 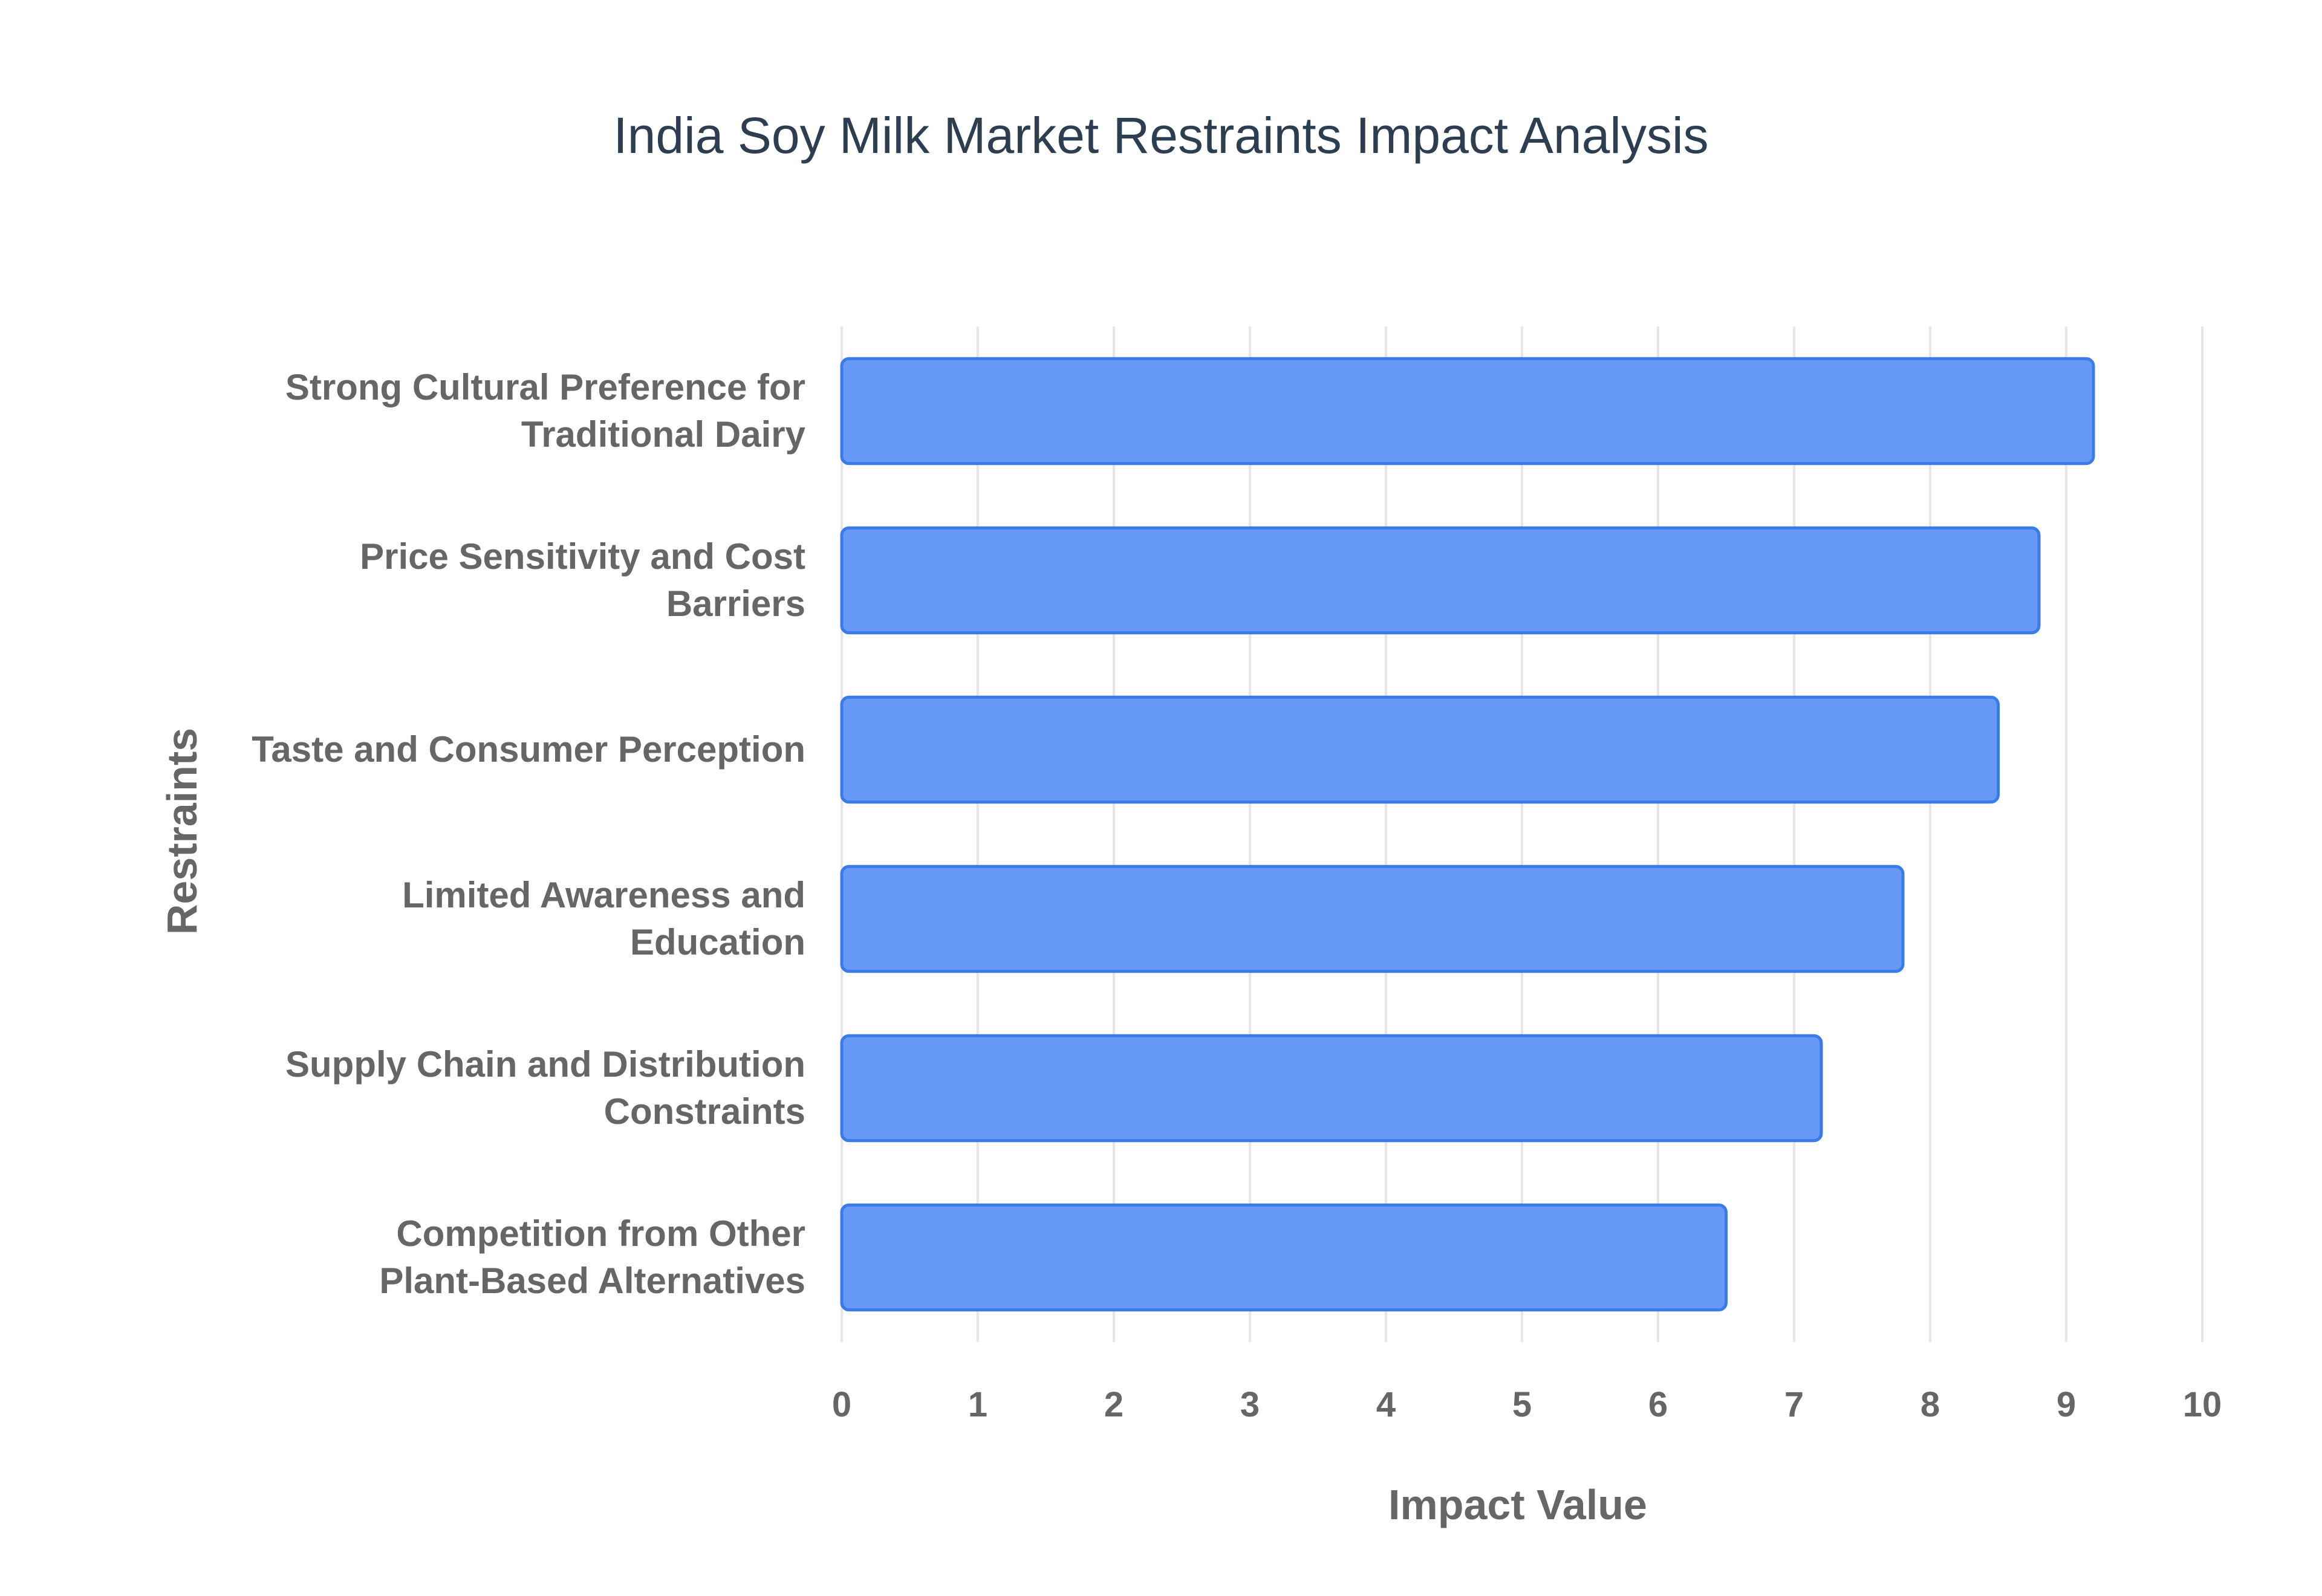 What do you see at coordinates (1114, 1404) in the screenshot?
I see `x-tick-label: 2` at bounding box center [1114, 1404].